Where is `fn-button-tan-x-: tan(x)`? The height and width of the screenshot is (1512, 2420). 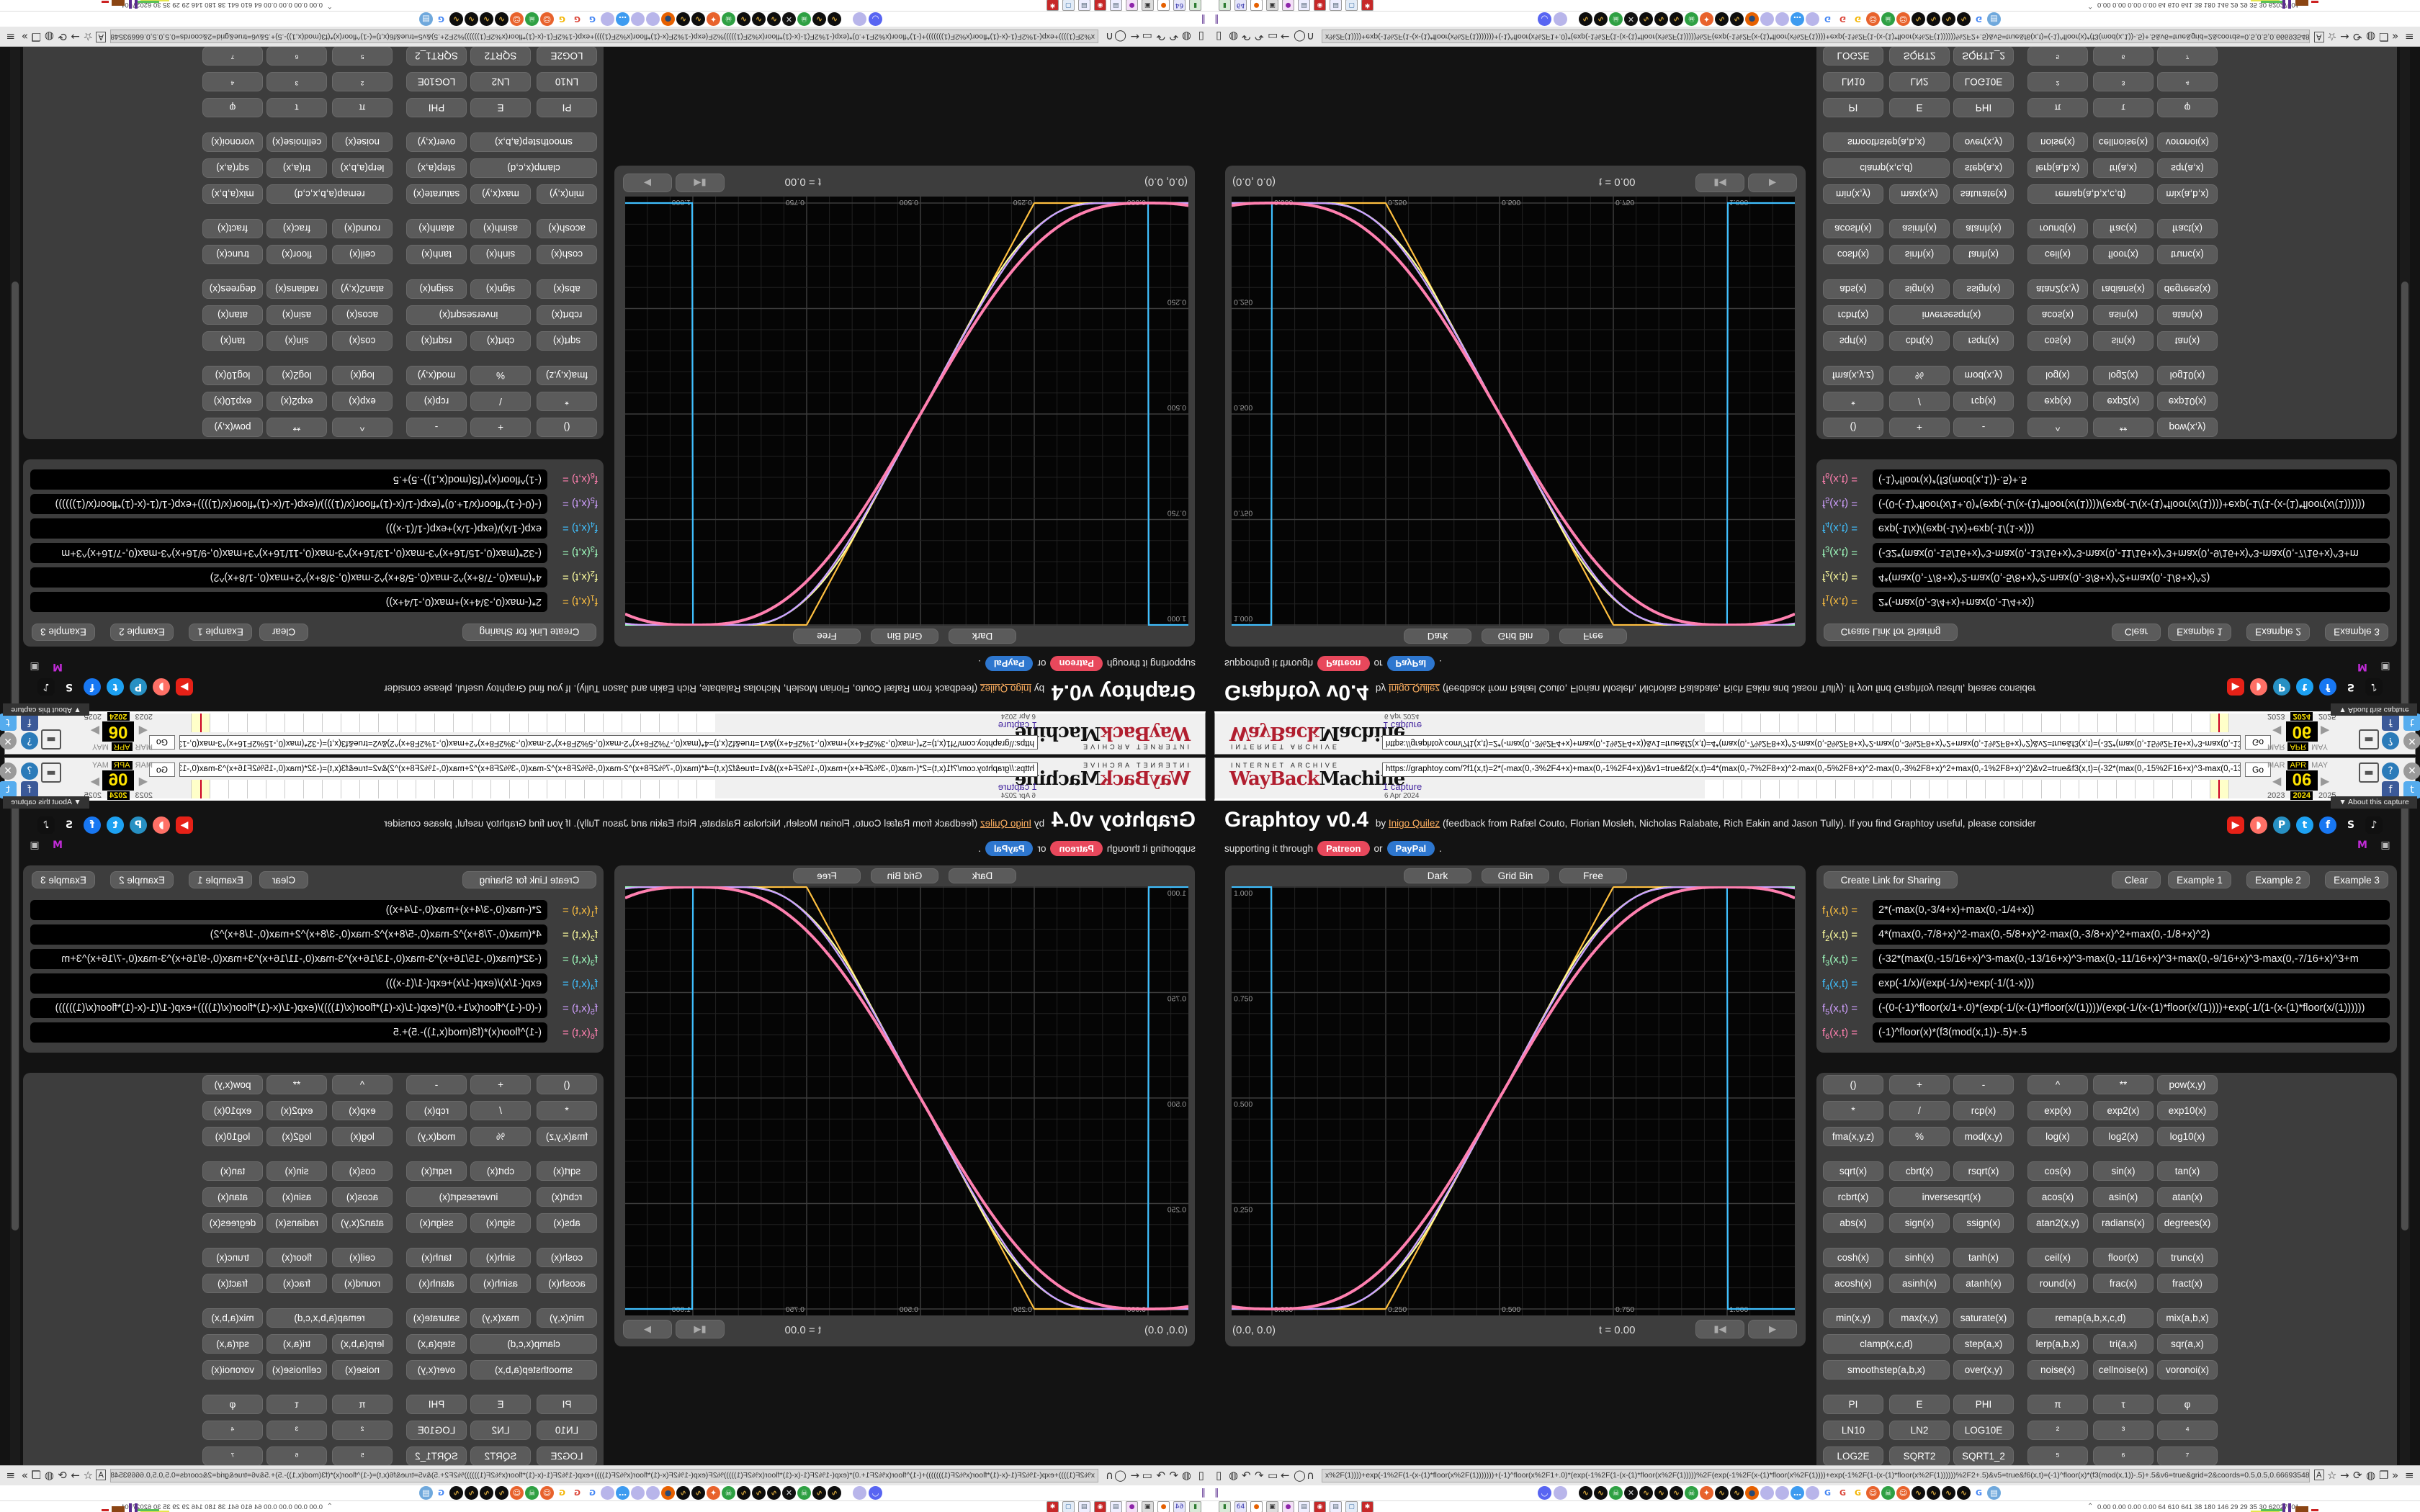
fn-button-tan-x-: tan(x) is located at coordinates (2187, 341).